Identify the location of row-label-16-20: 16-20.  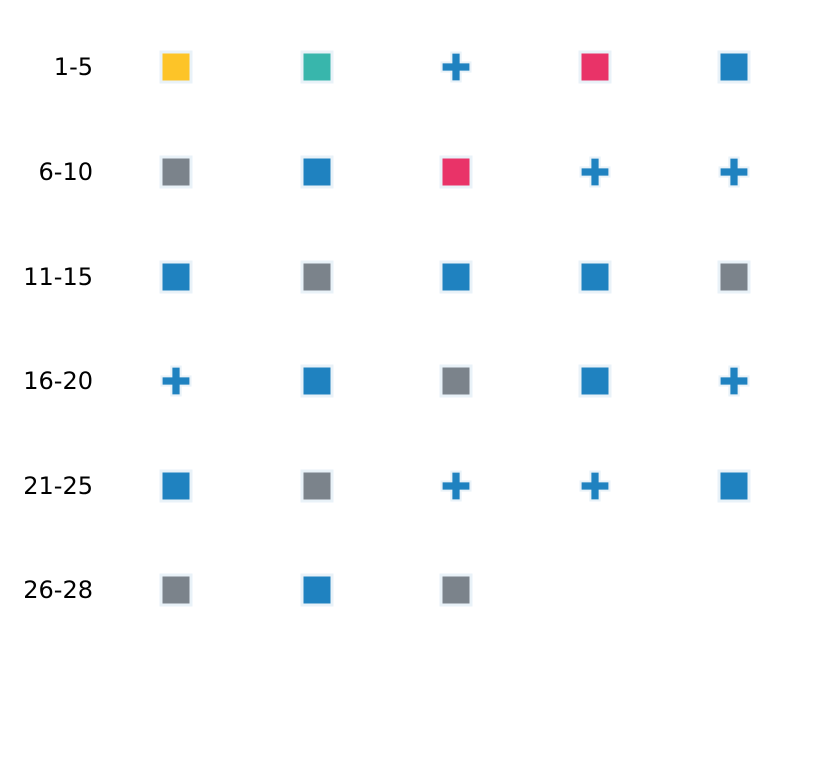
(58, 381).